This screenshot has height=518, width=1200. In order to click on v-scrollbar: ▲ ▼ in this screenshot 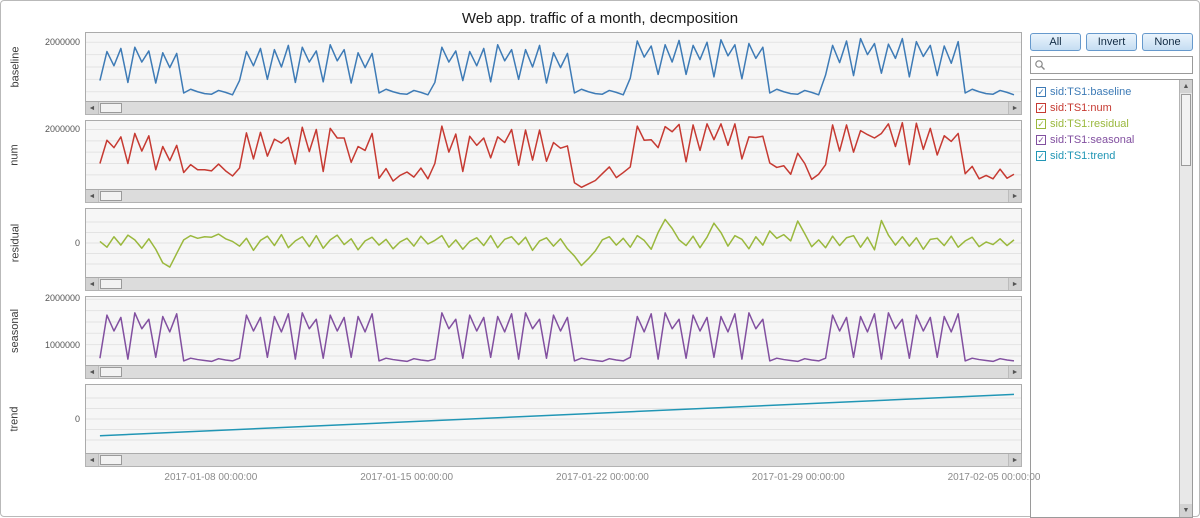, I will do `click(1185, 298)`.